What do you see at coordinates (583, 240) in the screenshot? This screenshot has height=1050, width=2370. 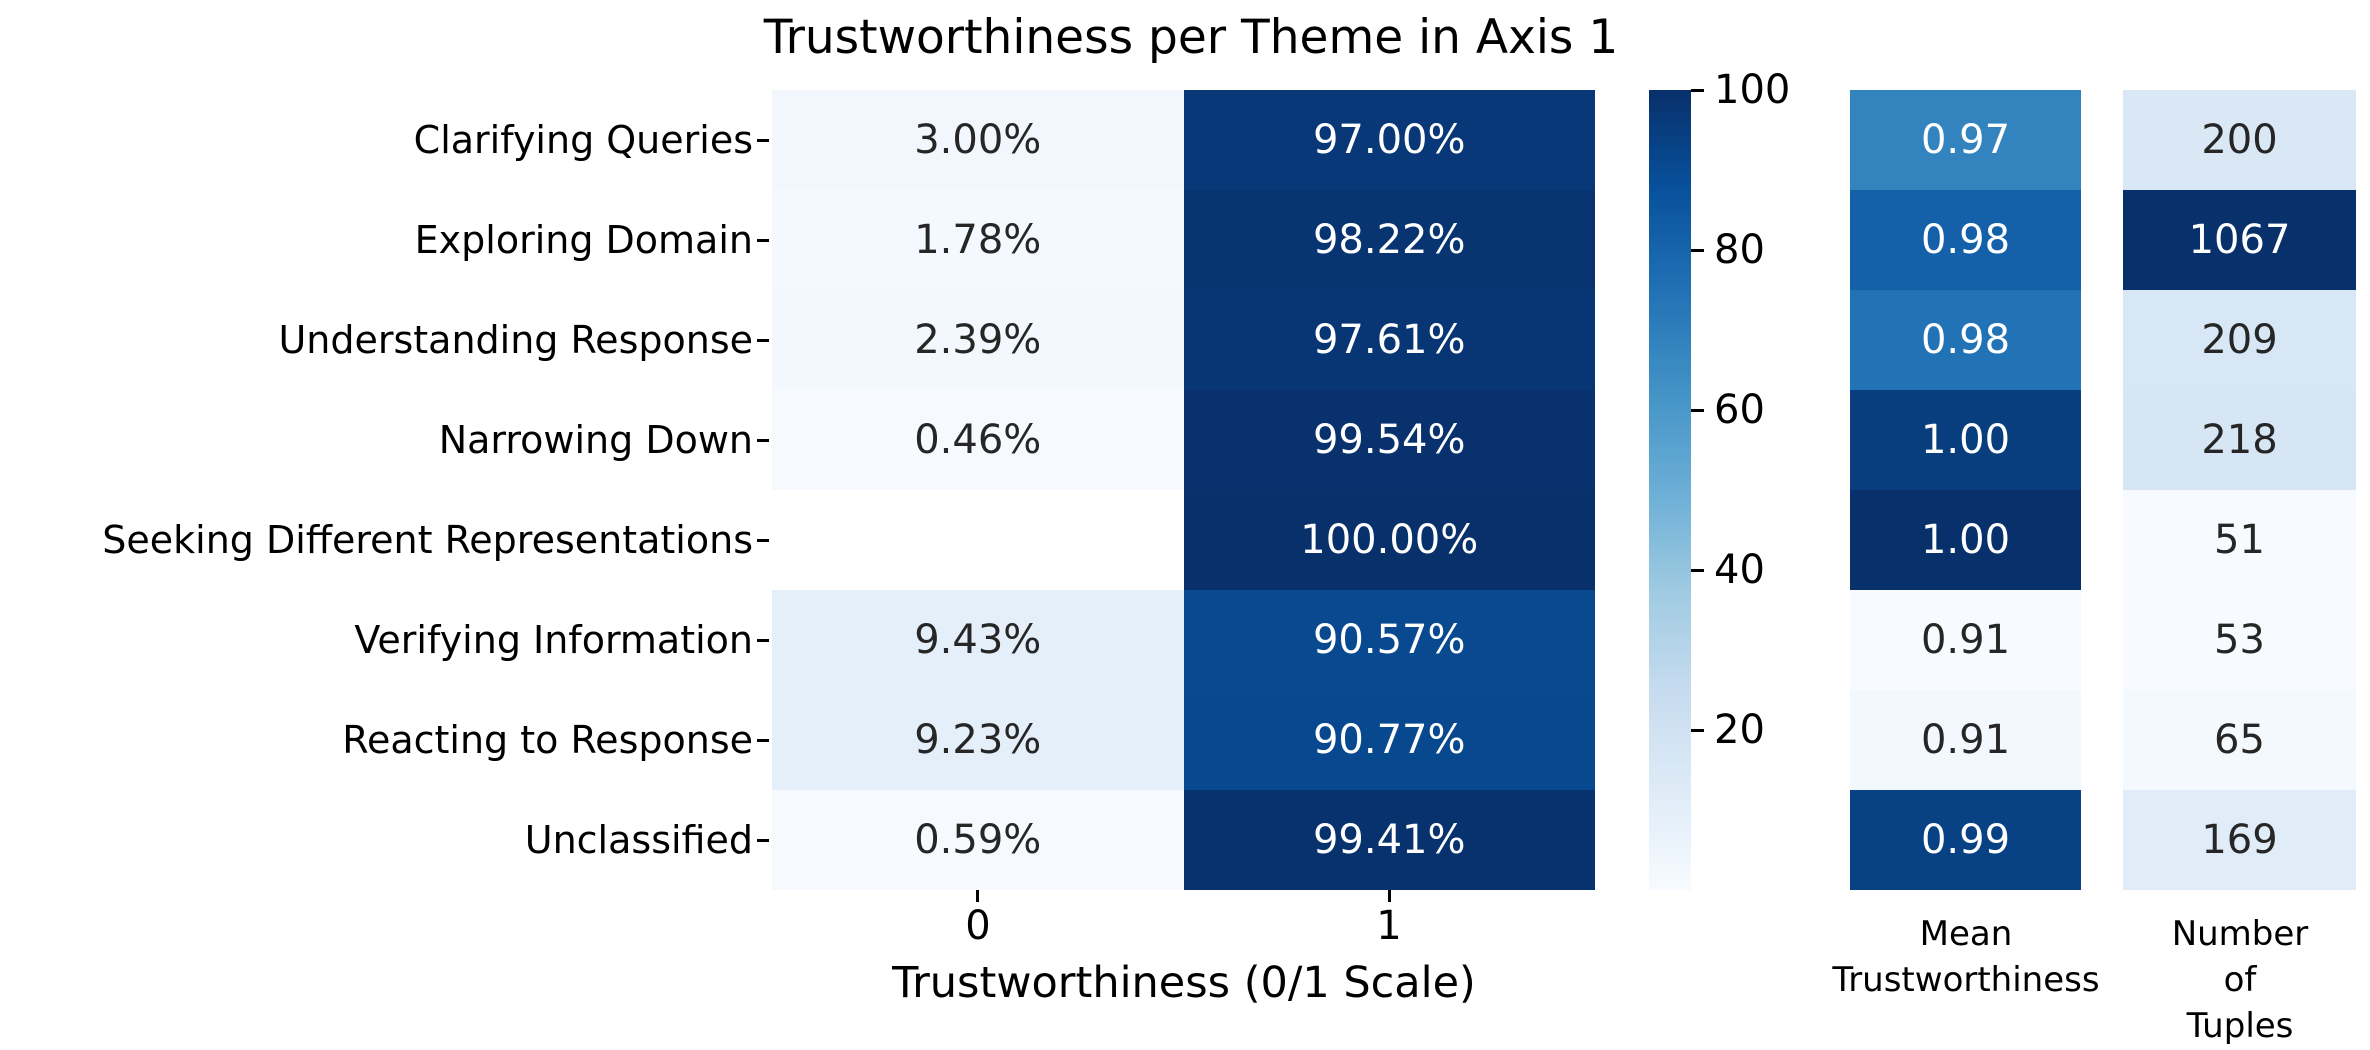 I see `row-label: Exploring Domain` at bounding box center [583, 240].